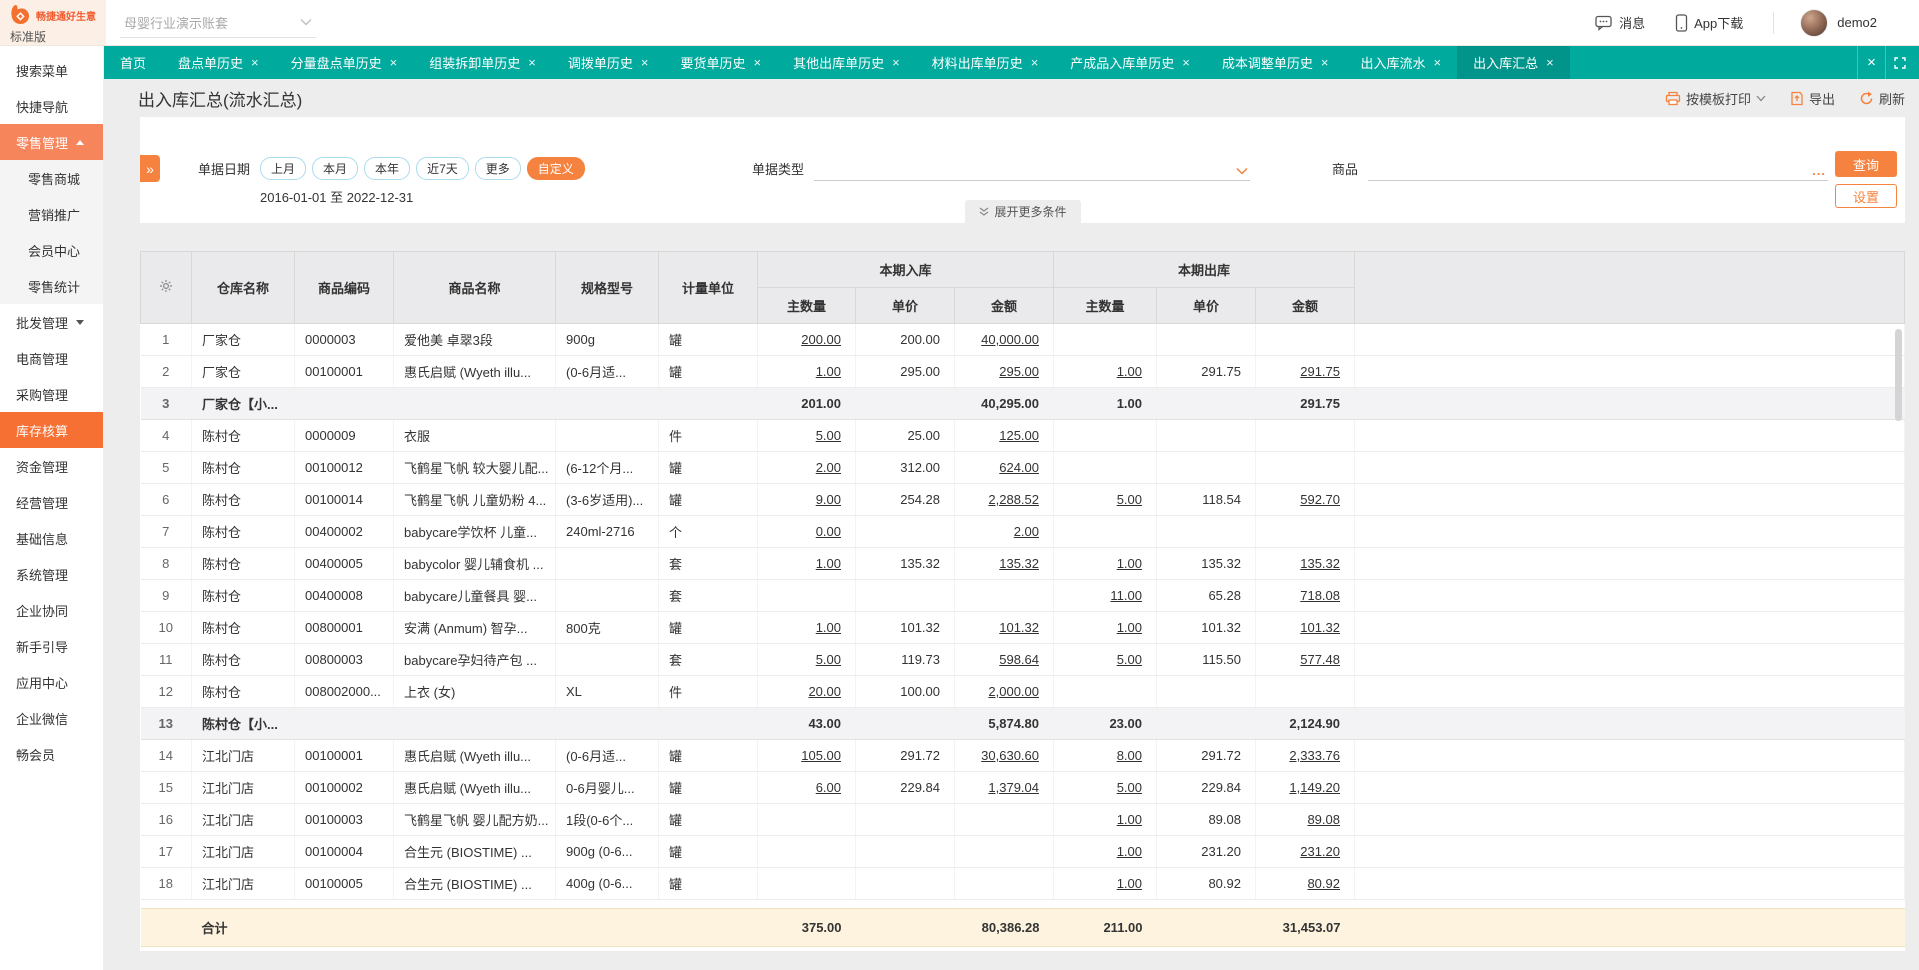  I want to click on amount-link: 40,000.00, so click(1010, 339).